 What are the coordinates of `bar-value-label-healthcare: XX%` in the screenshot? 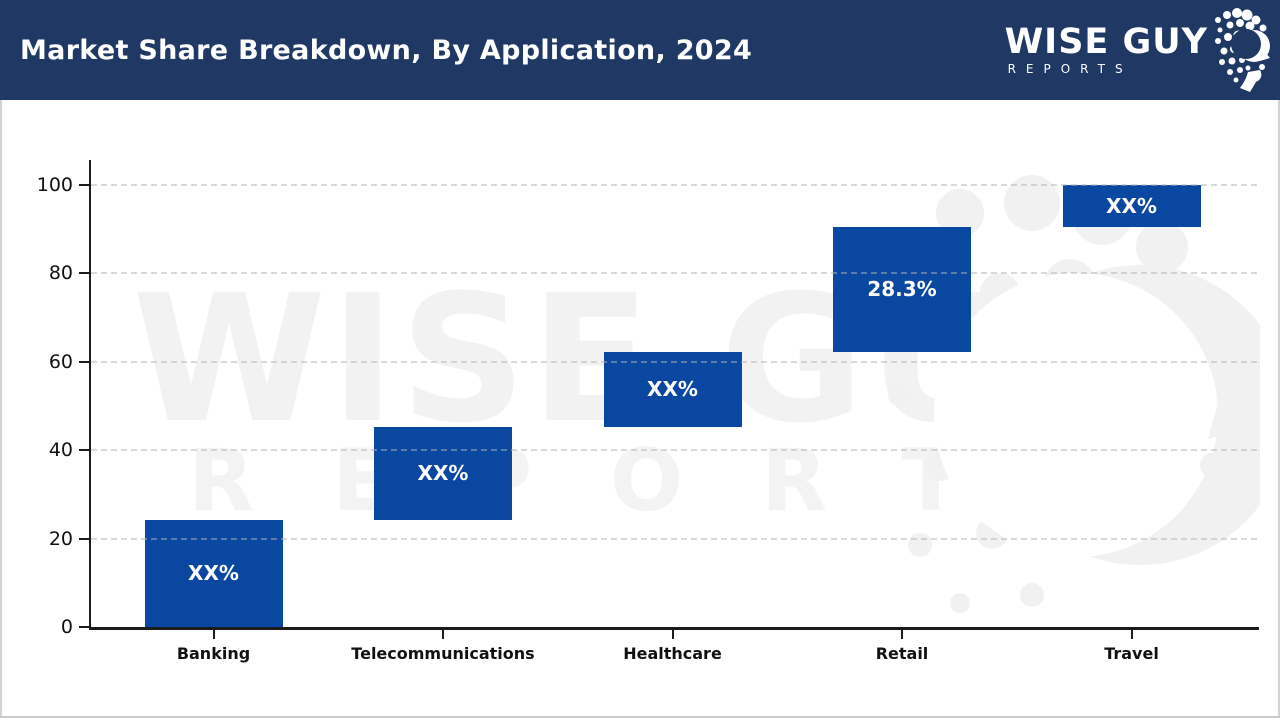 It's located at (672, 389).